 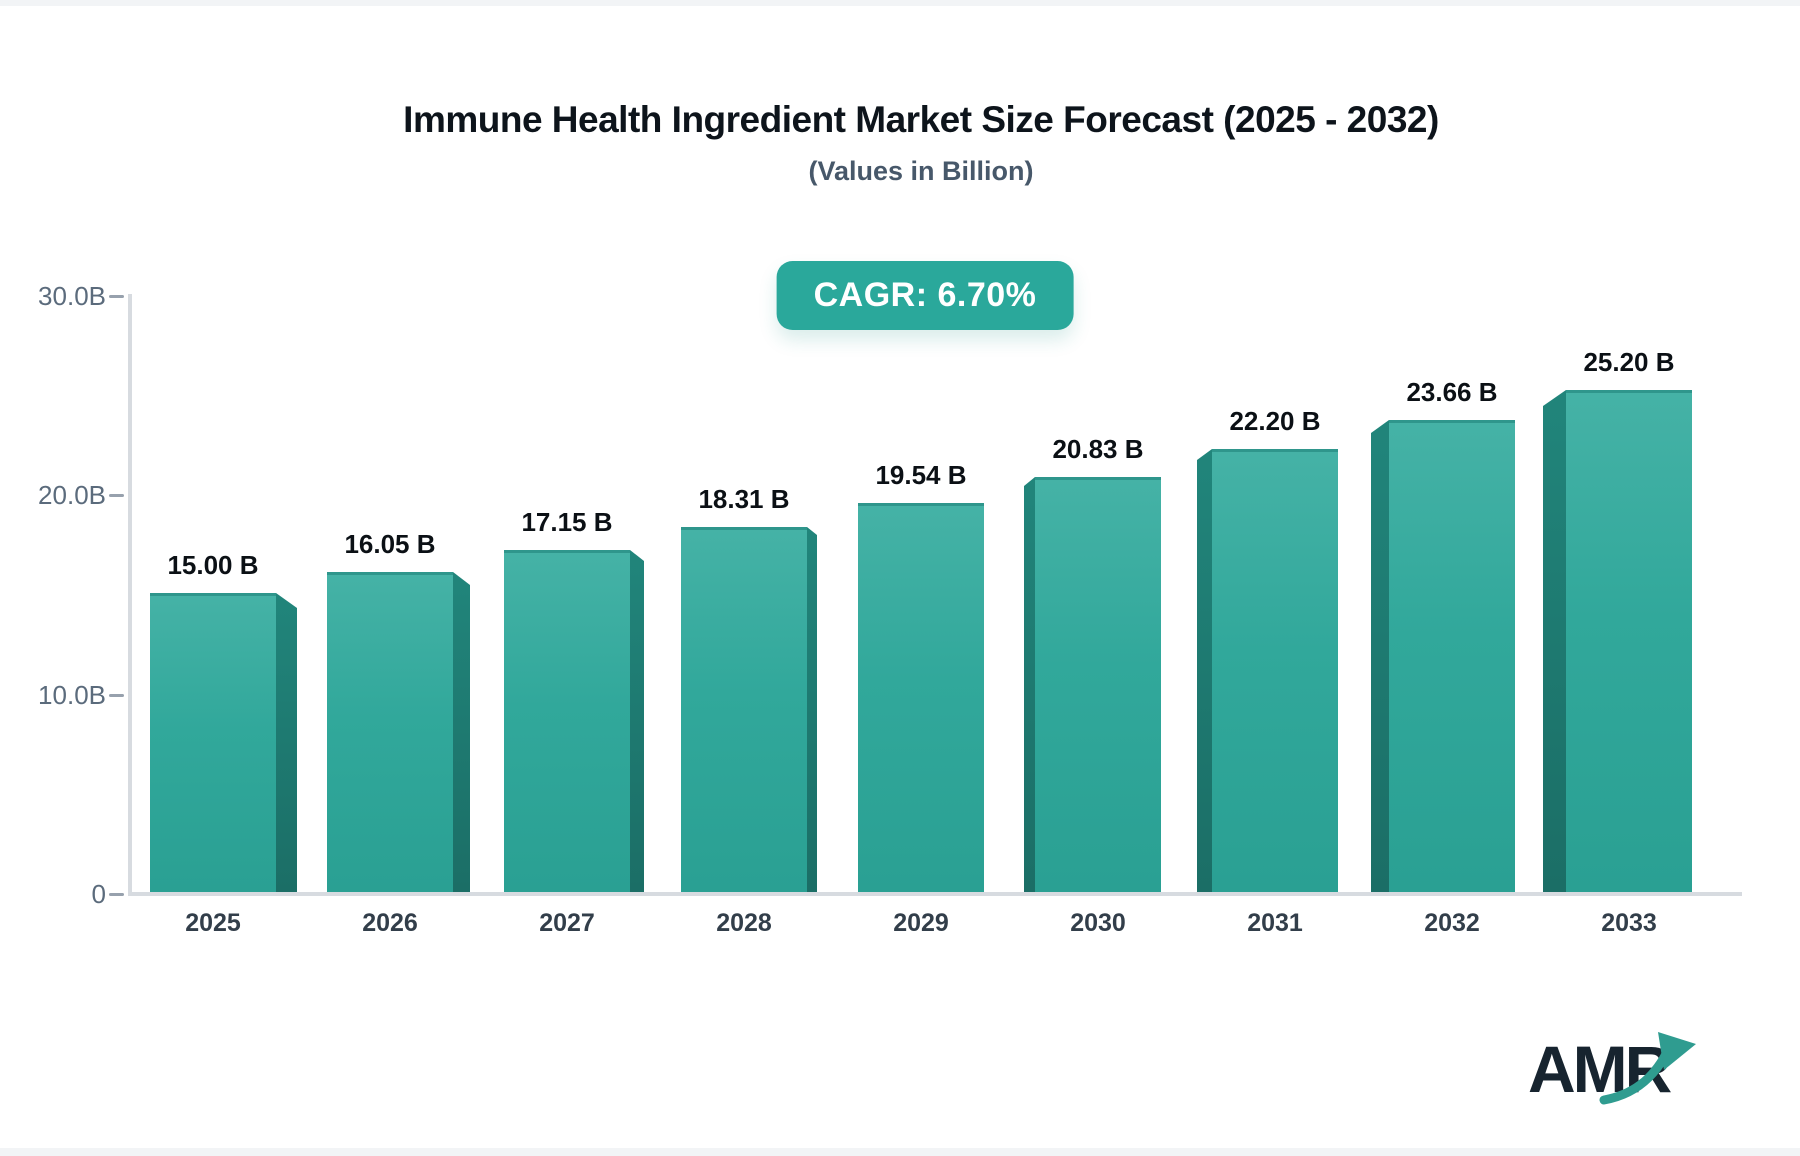 What do you see at coordinates (213, 923) in the screenshot?
I see `x-axis-label-2025: 2025` at bounding box center [213, 923].